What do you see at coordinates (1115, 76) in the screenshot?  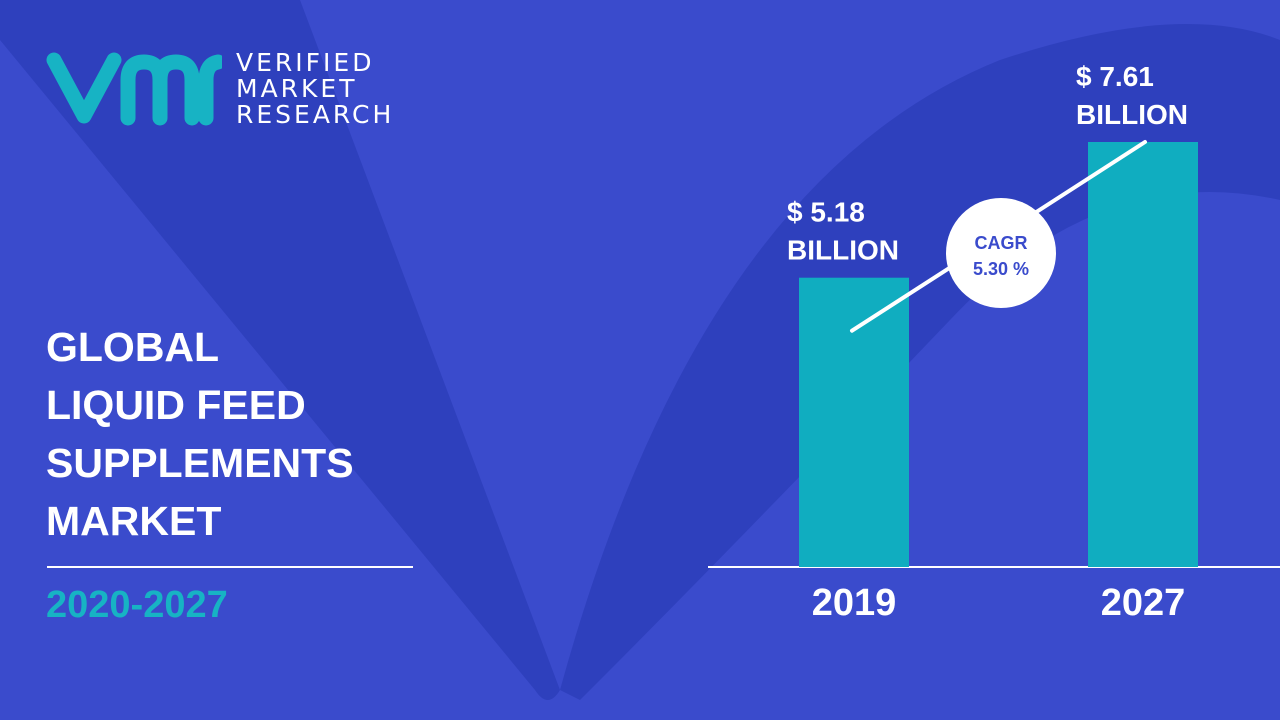 I see `bar-value-label-2027: $ 7.61` at bounding box center [1115, 76].